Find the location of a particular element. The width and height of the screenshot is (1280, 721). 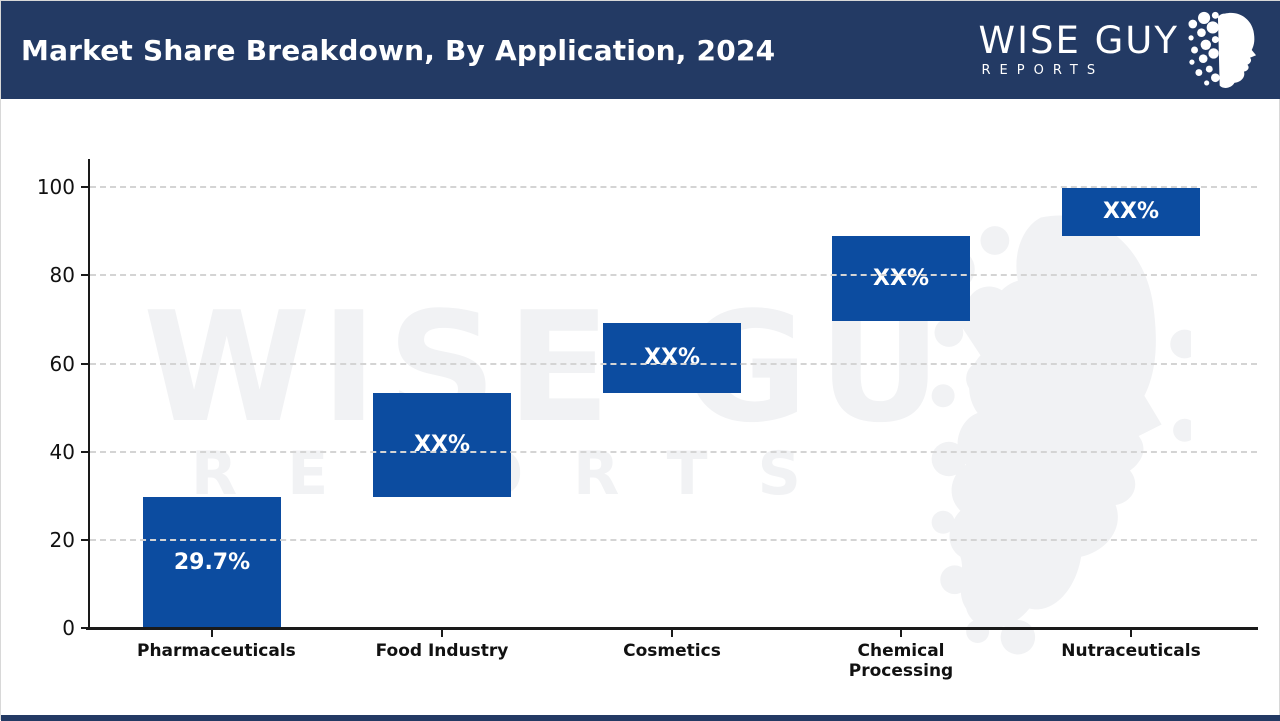

x-category-label-3: Chemical Processing is located at coordinates (901, 661).